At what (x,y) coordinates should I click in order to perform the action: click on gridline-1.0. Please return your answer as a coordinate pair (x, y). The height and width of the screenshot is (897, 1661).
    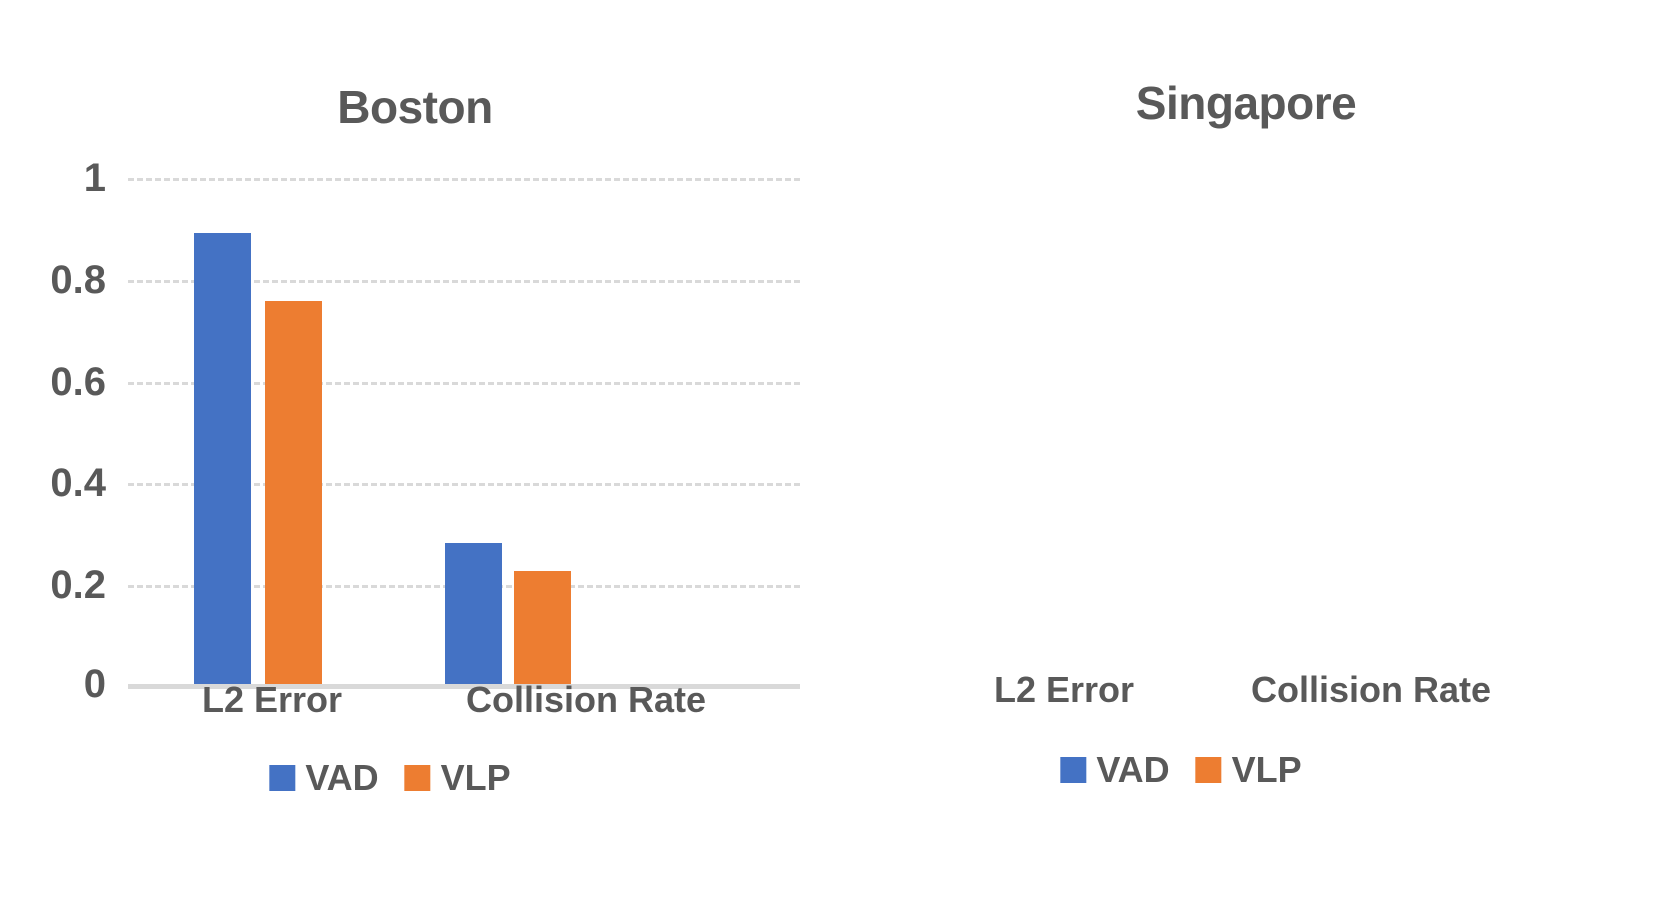
    Looking at the image, I should click on (464, 179).